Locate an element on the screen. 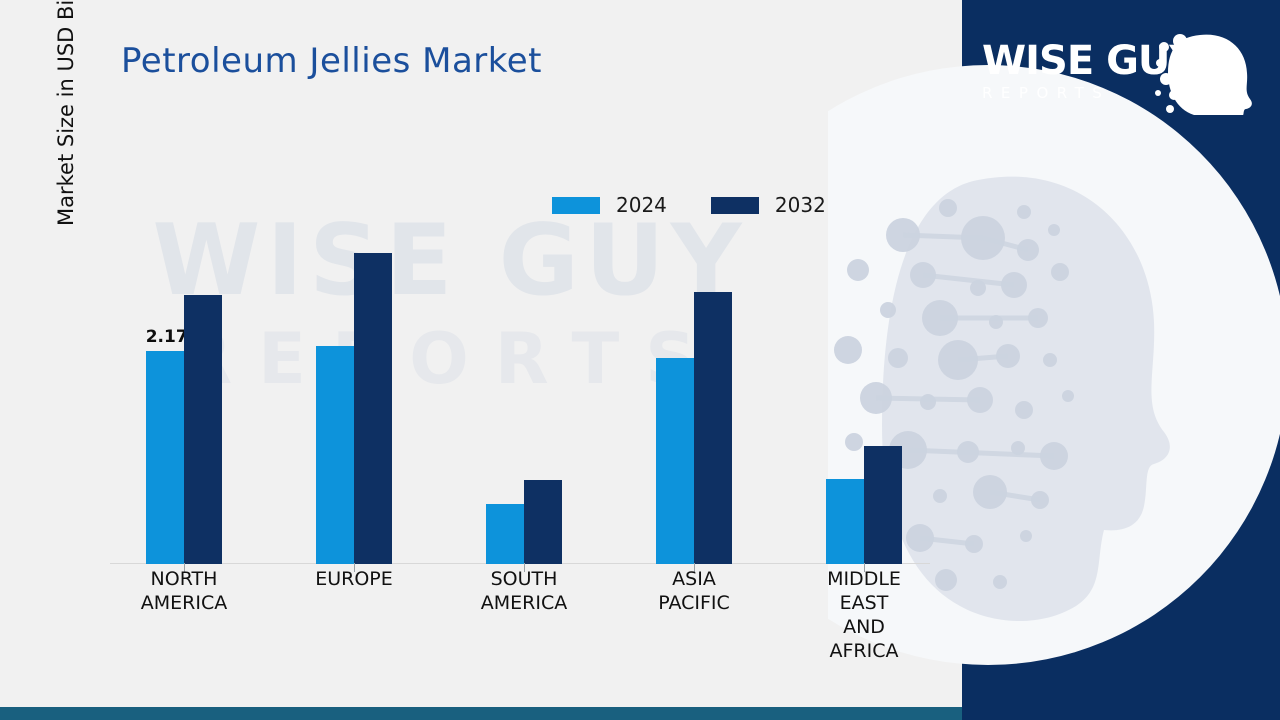  bar-2024-asia-pacific is located at coordinates (675, 461).